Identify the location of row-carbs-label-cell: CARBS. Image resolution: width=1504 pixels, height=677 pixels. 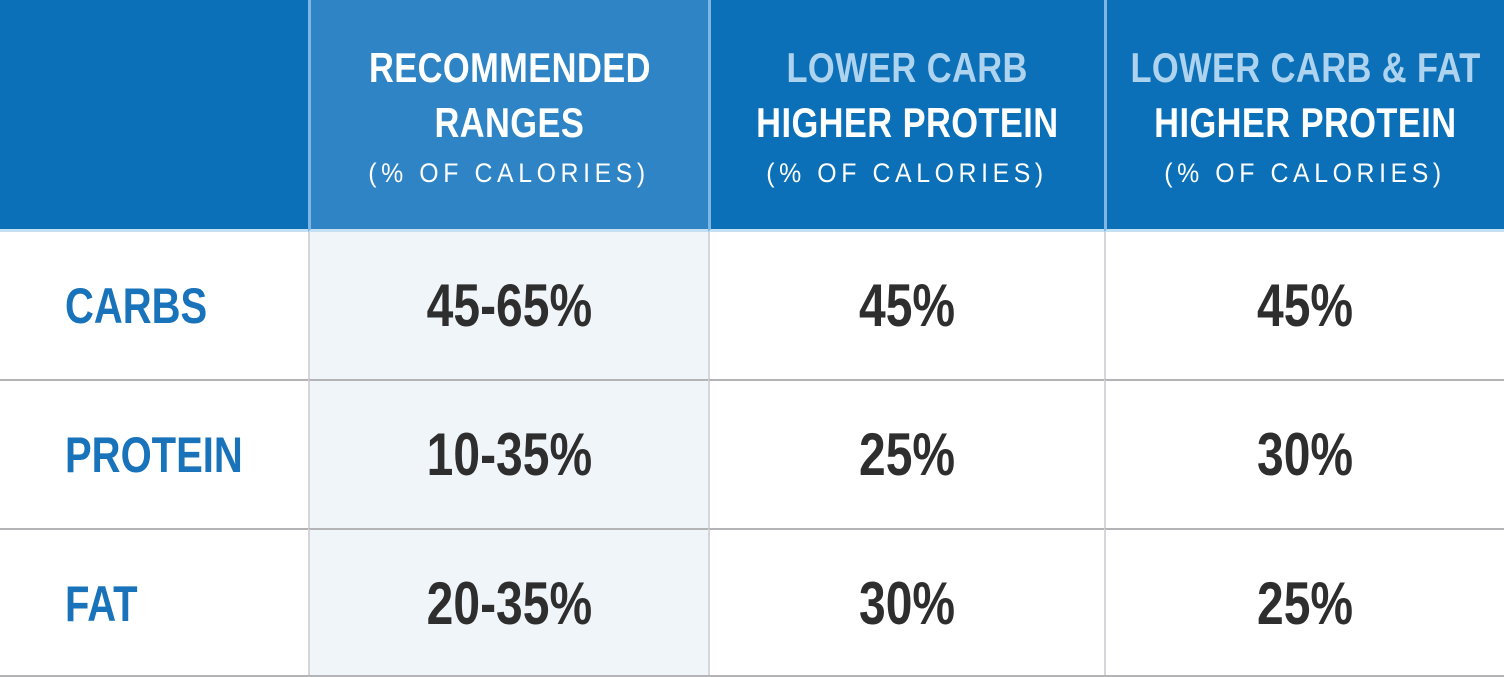
(154, 305).